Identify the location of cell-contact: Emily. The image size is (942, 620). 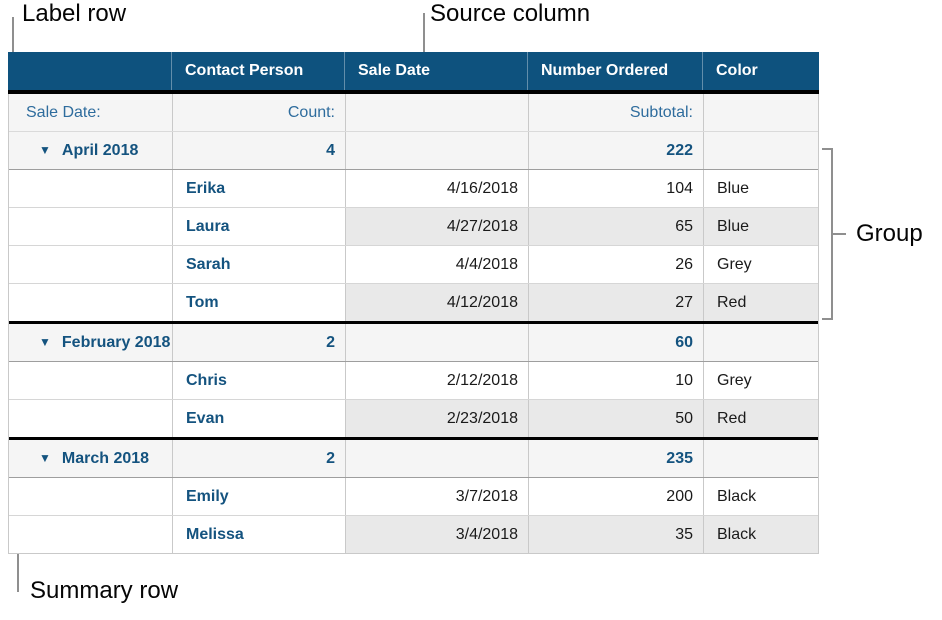
(259, 496).